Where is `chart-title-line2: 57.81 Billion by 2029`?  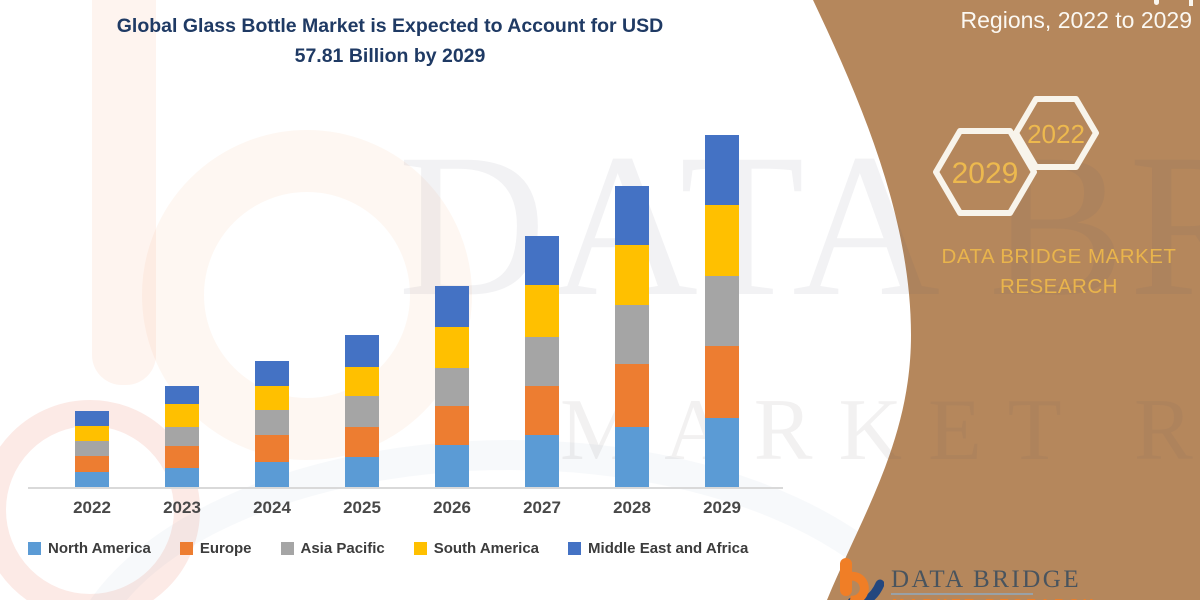
chart-title-line2: 57.81 Billion by 2029 is located at coordinates (390, 56).